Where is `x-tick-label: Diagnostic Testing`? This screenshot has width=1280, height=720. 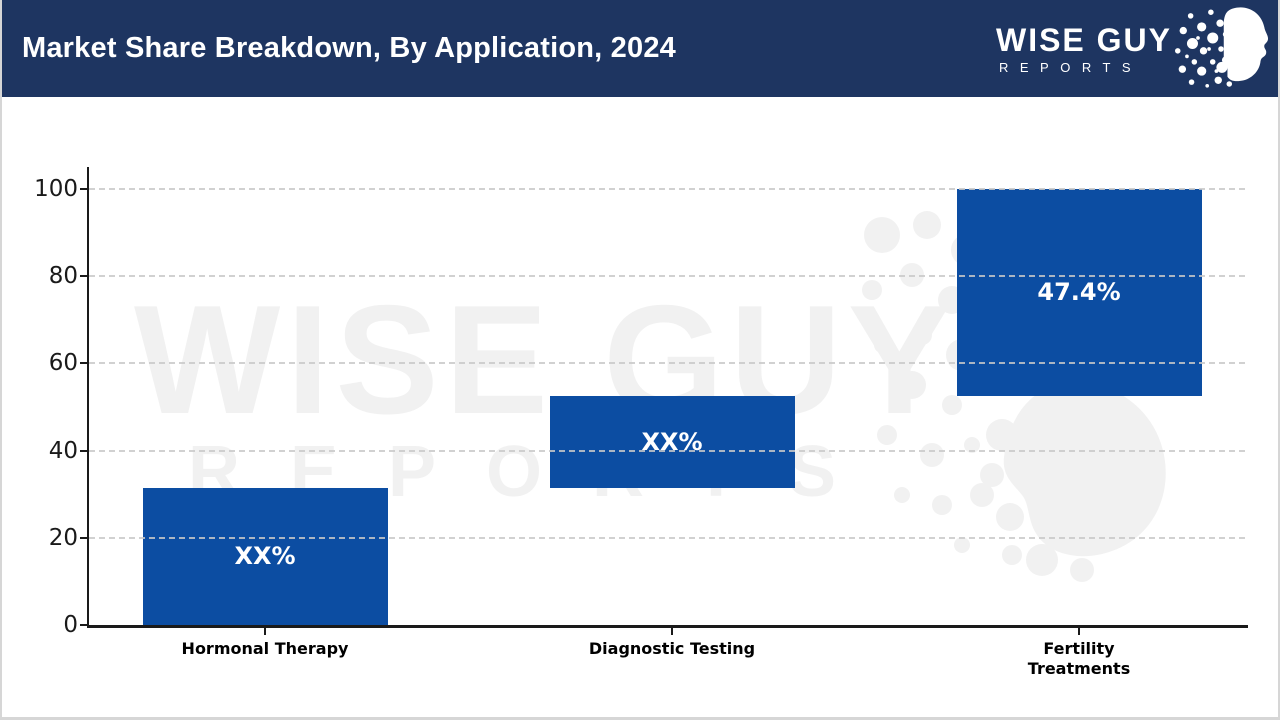 x-tick-label: Diagnostic Testing is located at coordinates (672, 648).